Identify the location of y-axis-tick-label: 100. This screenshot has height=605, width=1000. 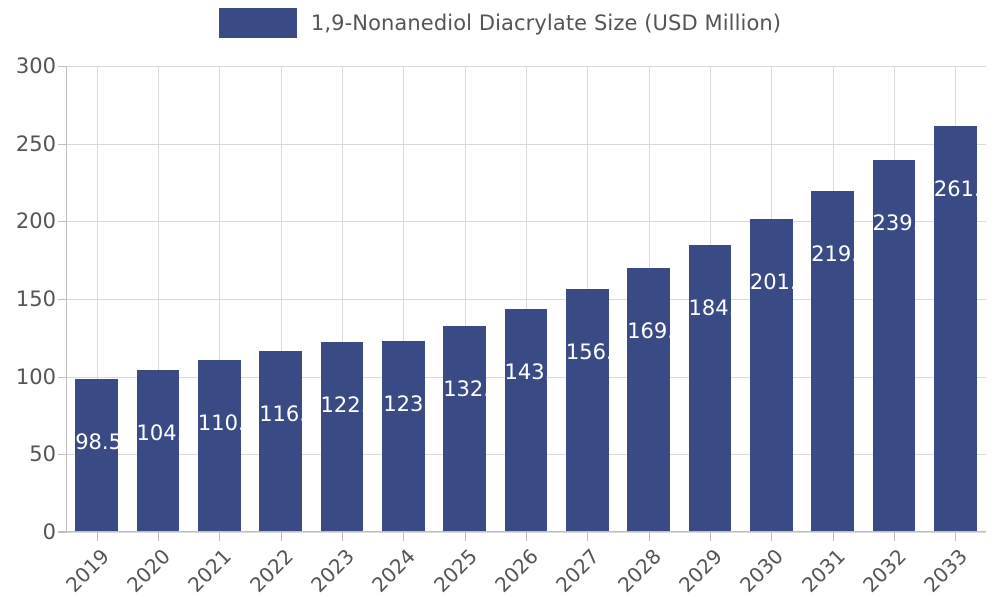
(35, 376).